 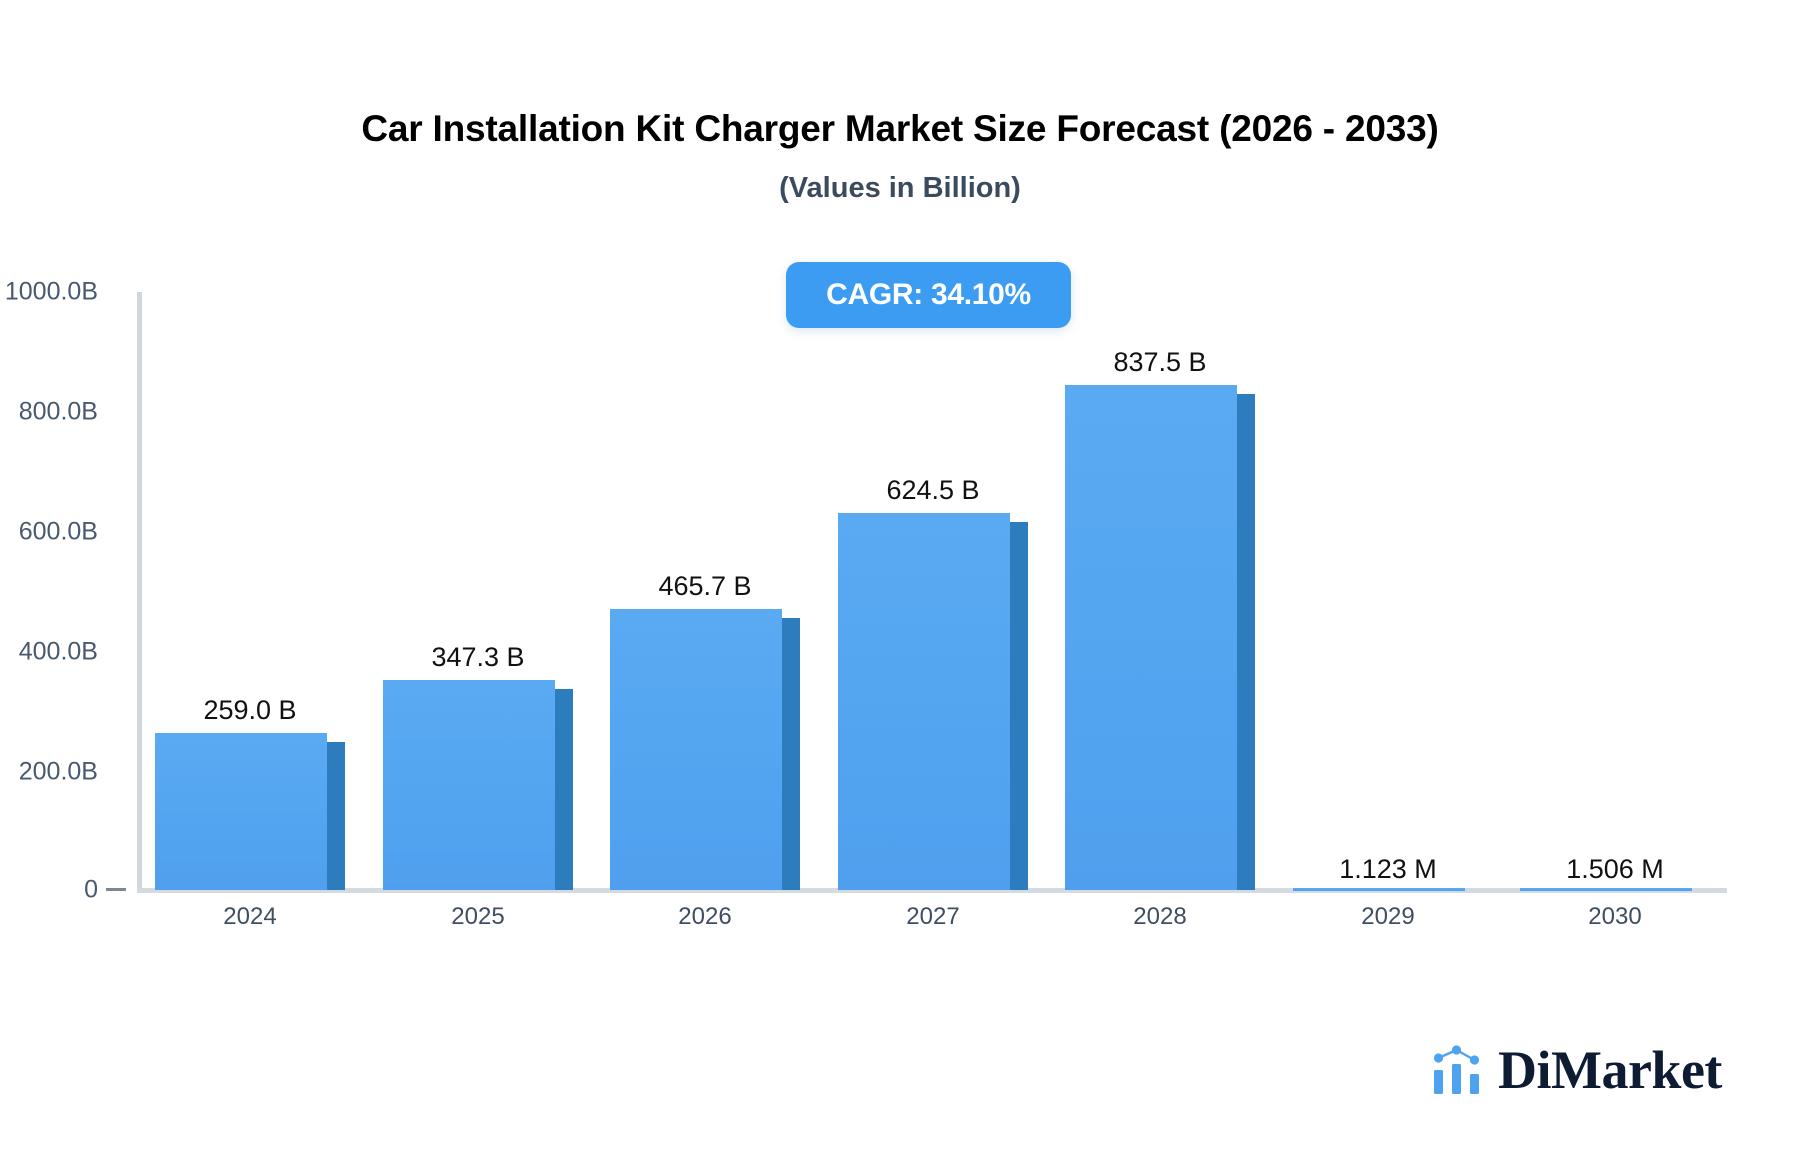 I want to click on cagr-badge: CAGR: 34.10%, so click(x=928, y=295).